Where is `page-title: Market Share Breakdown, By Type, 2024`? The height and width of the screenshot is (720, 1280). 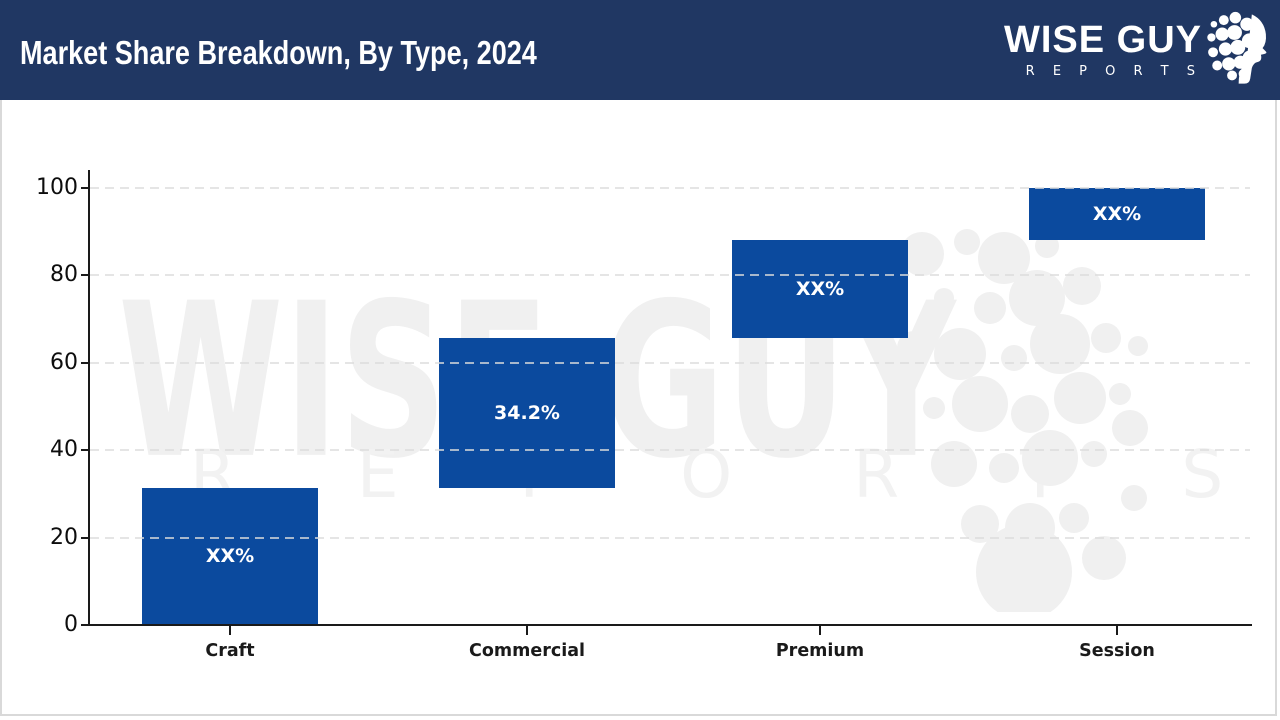
page-title: Market Share Breakdown, By Type, 2024 is located at coordinates (278, 52).